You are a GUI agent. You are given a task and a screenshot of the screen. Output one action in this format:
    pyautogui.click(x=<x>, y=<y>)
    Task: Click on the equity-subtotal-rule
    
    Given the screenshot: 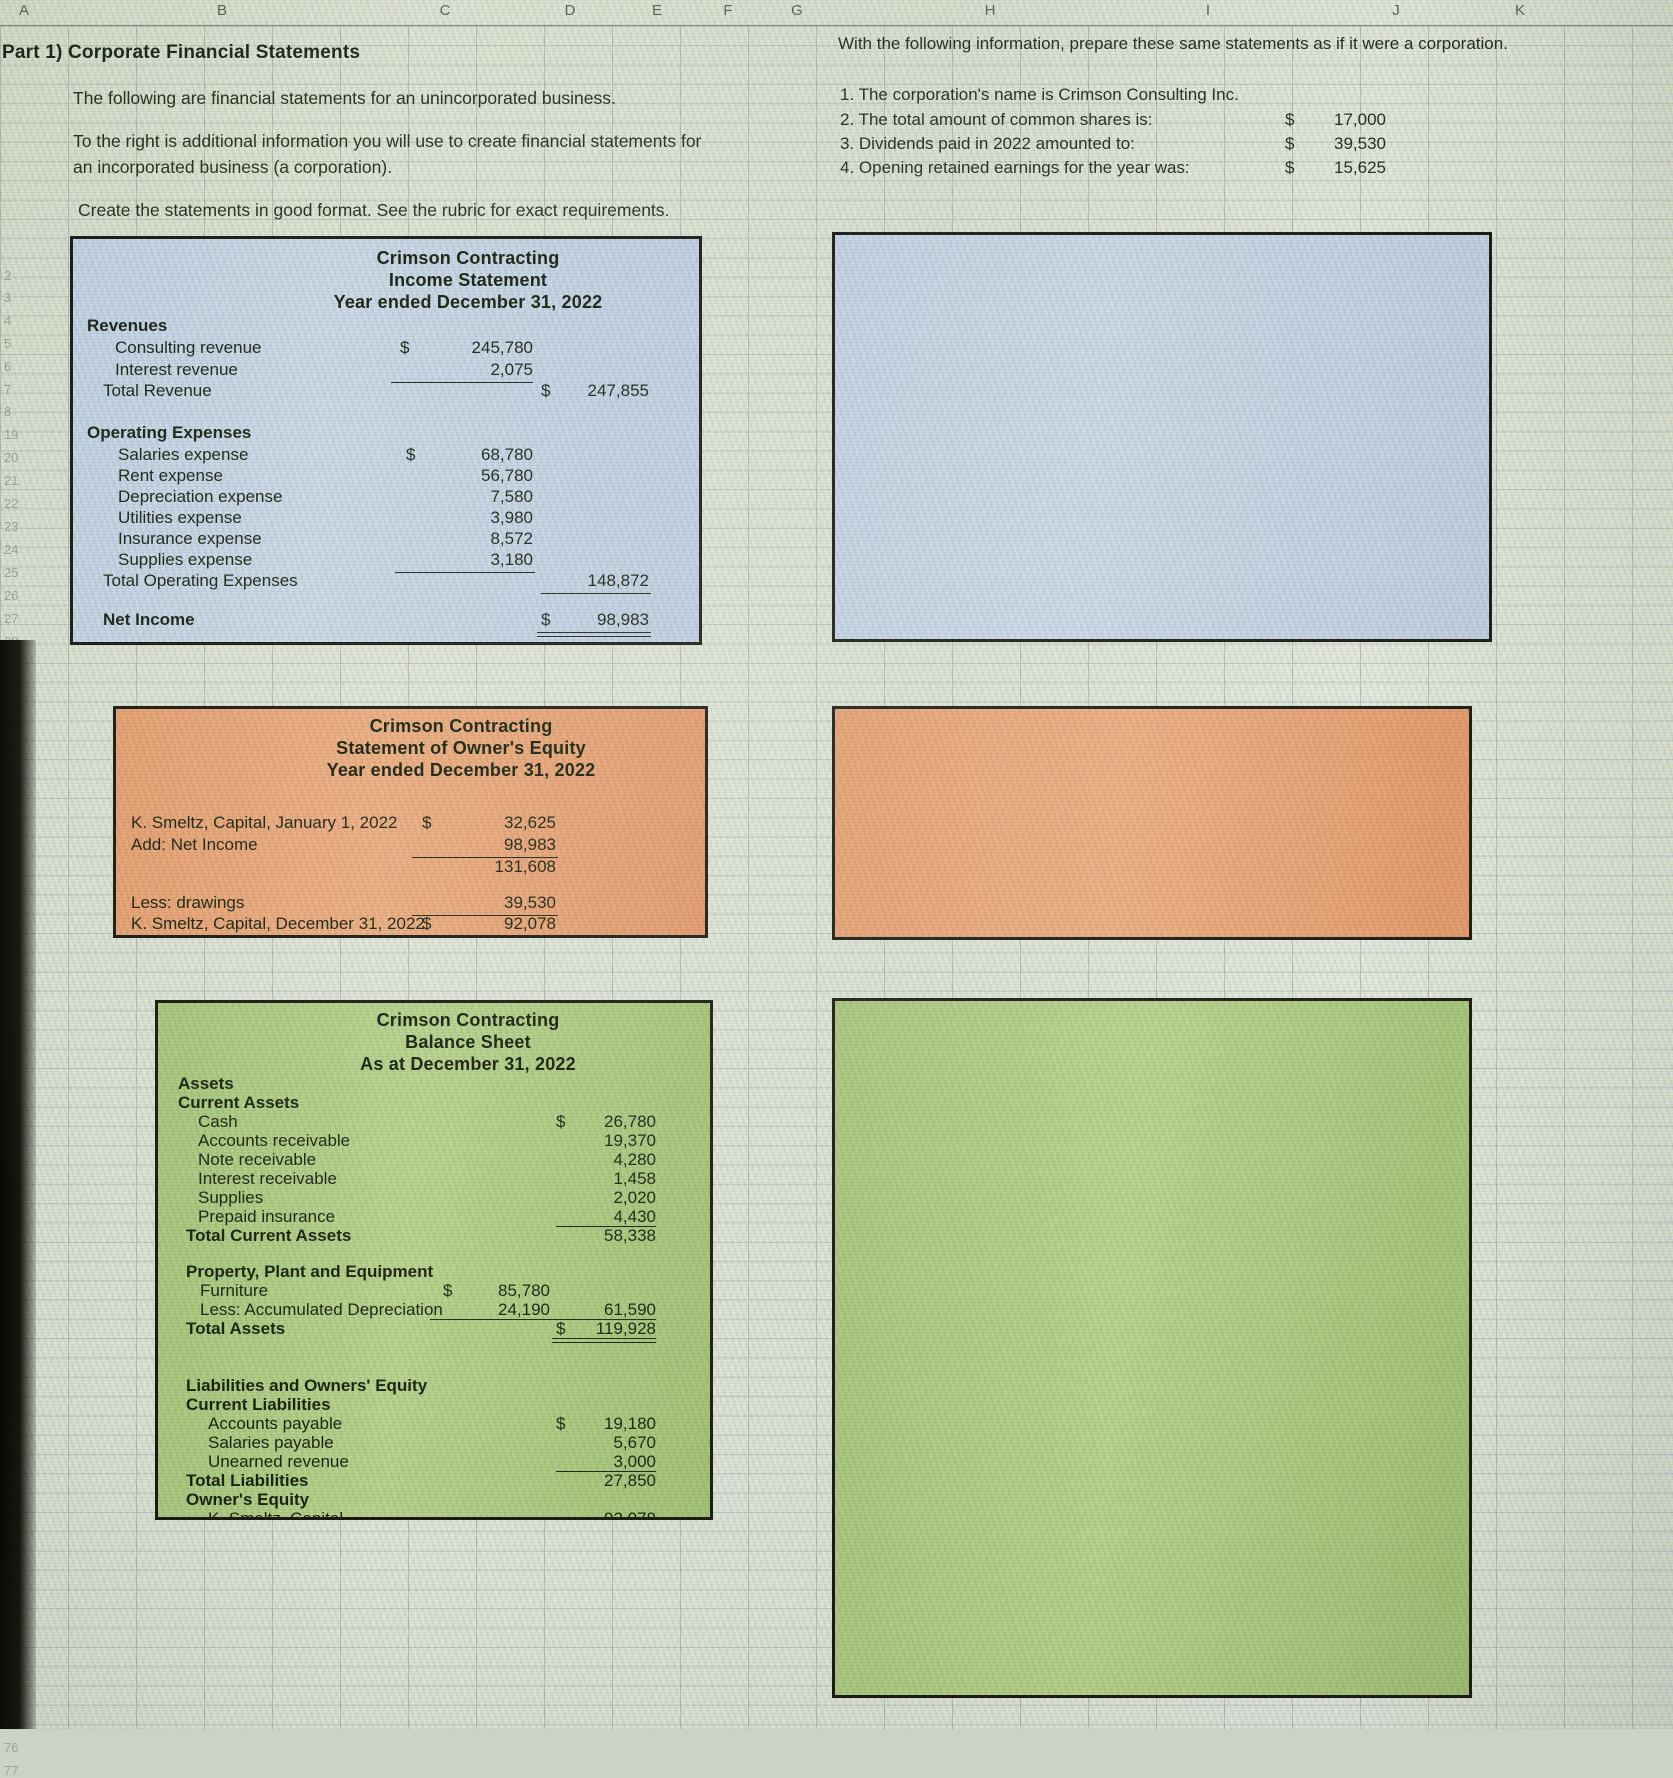 What is the action you would take?
    pyautogui.click(x=485, y=857)
    